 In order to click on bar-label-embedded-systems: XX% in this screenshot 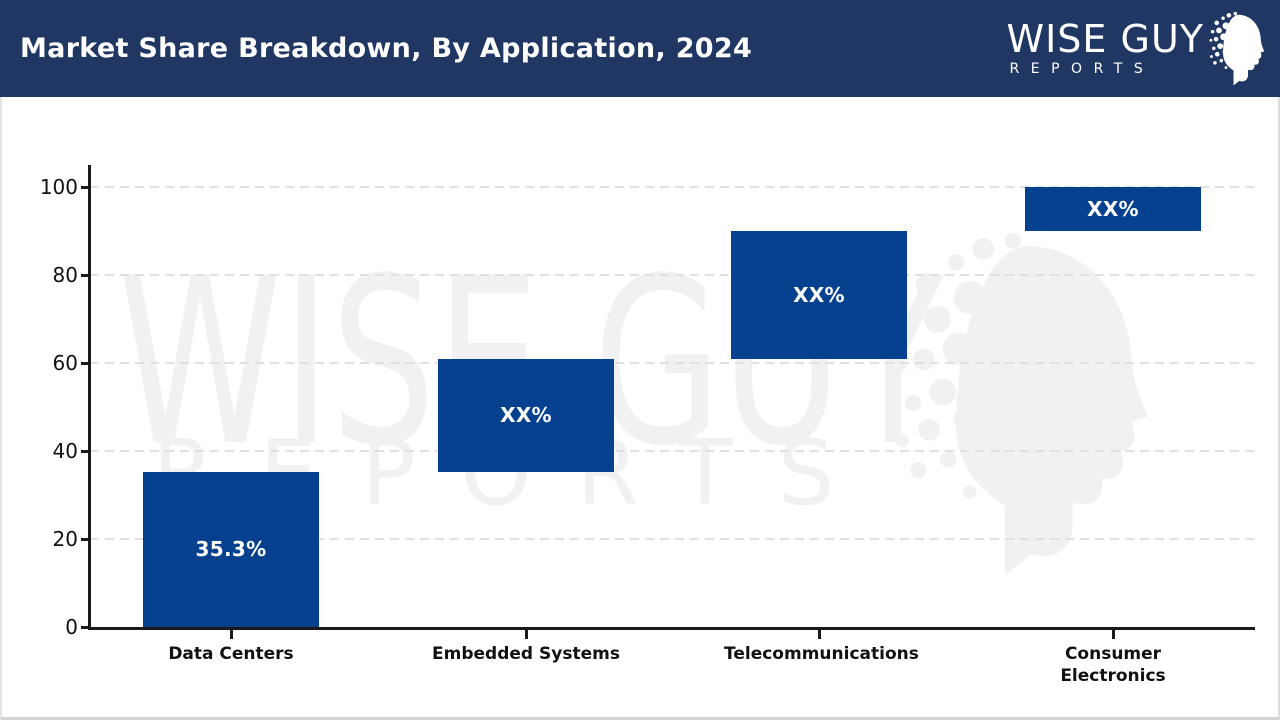, I will do `click(526, 415)`.